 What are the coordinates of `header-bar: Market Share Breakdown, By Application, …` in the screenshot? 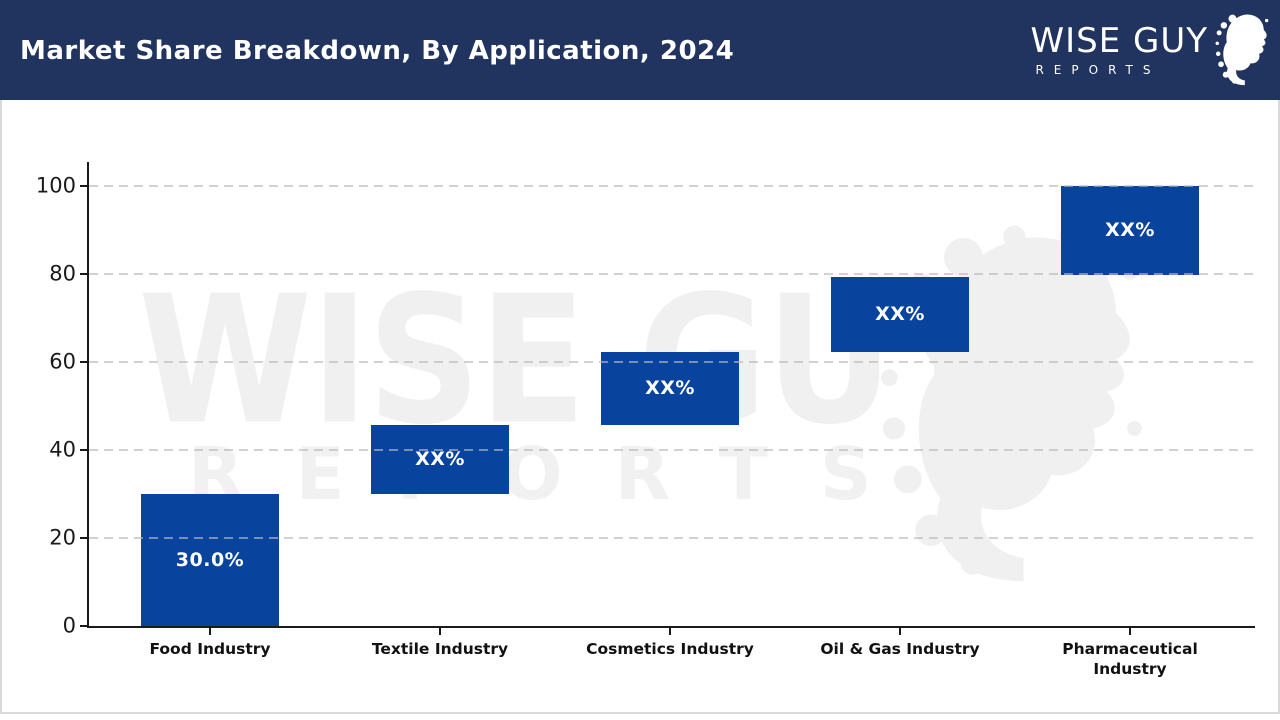 It's located at (640, 50).